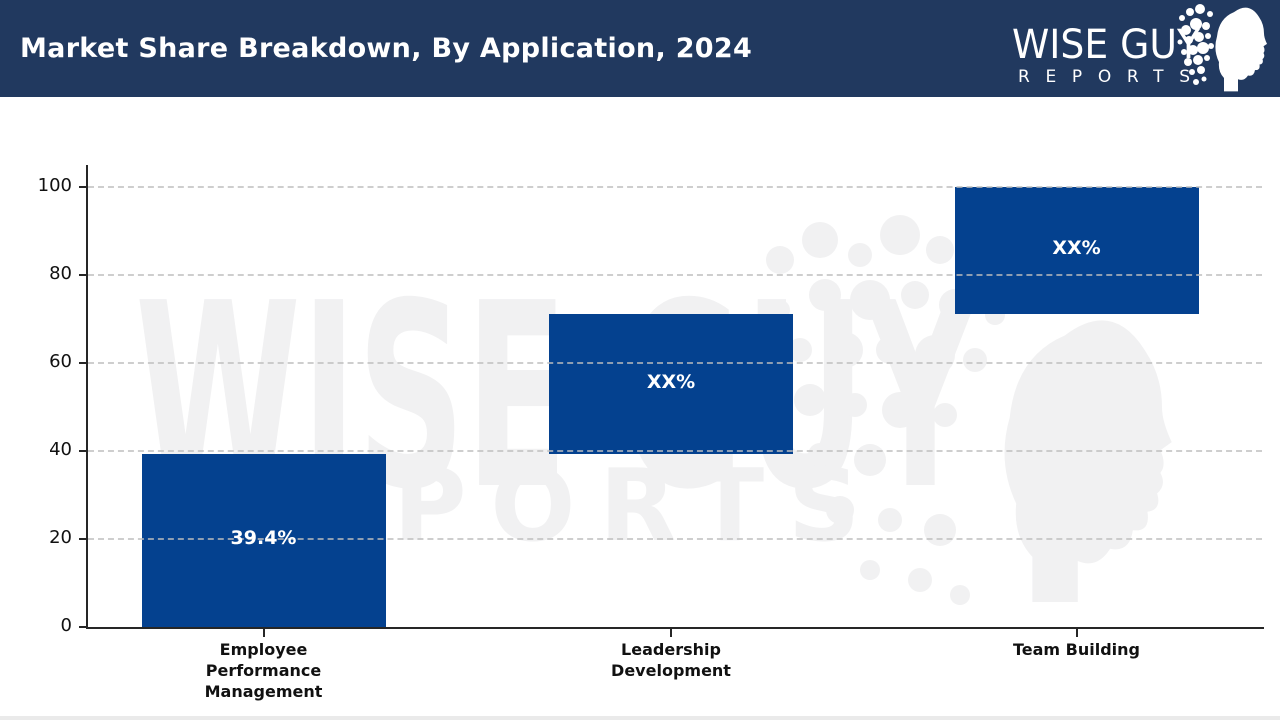 The width and height of the screenshot is (1280, 720). I want to click on logo-dots, so click(1195, 44).